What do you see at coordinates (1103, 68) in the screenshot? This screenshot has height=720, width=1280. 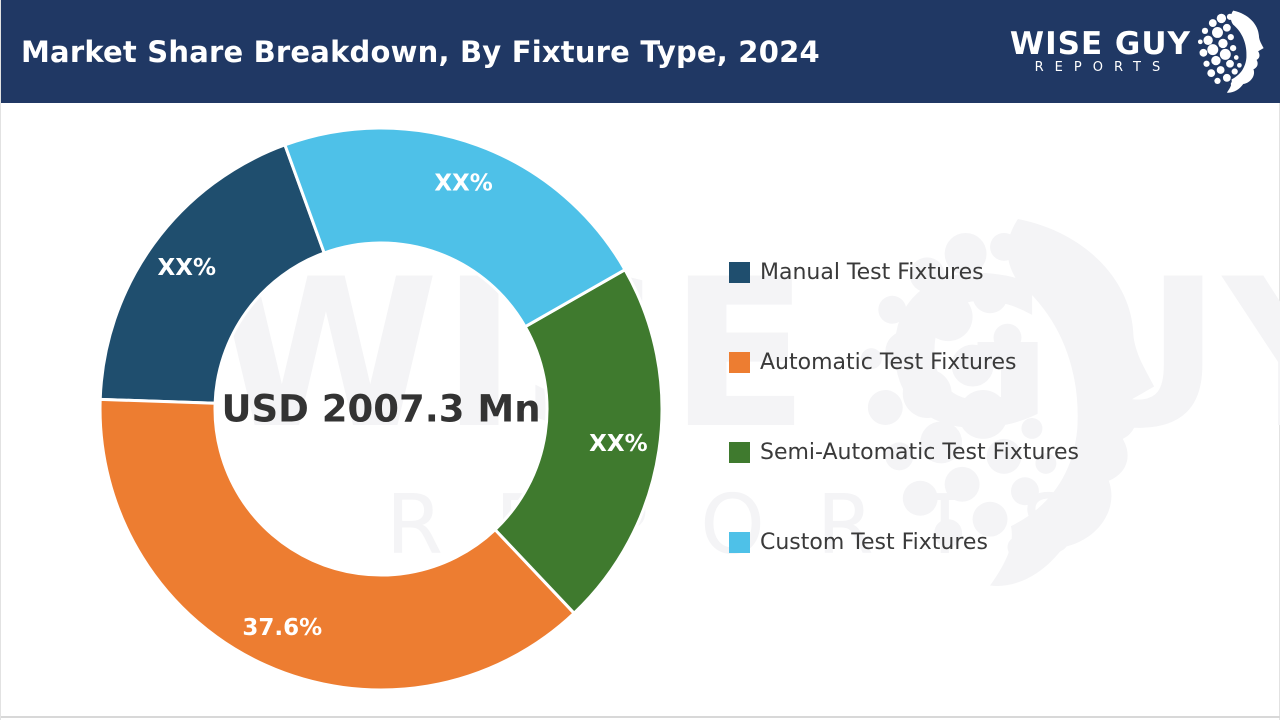 I see `brand-subtitle: REPORTS` at bounding box center [1103, 68].